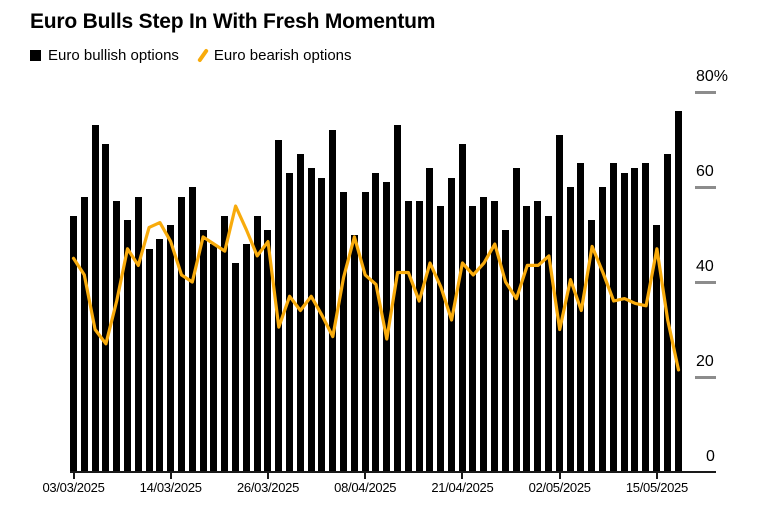 This screenshot has height=520, width=770. What do you see at coordinates (282, 55) in the screenshot?
I see `legend-label-bearish: Euro bearish options` at bounding box center [282, 55].